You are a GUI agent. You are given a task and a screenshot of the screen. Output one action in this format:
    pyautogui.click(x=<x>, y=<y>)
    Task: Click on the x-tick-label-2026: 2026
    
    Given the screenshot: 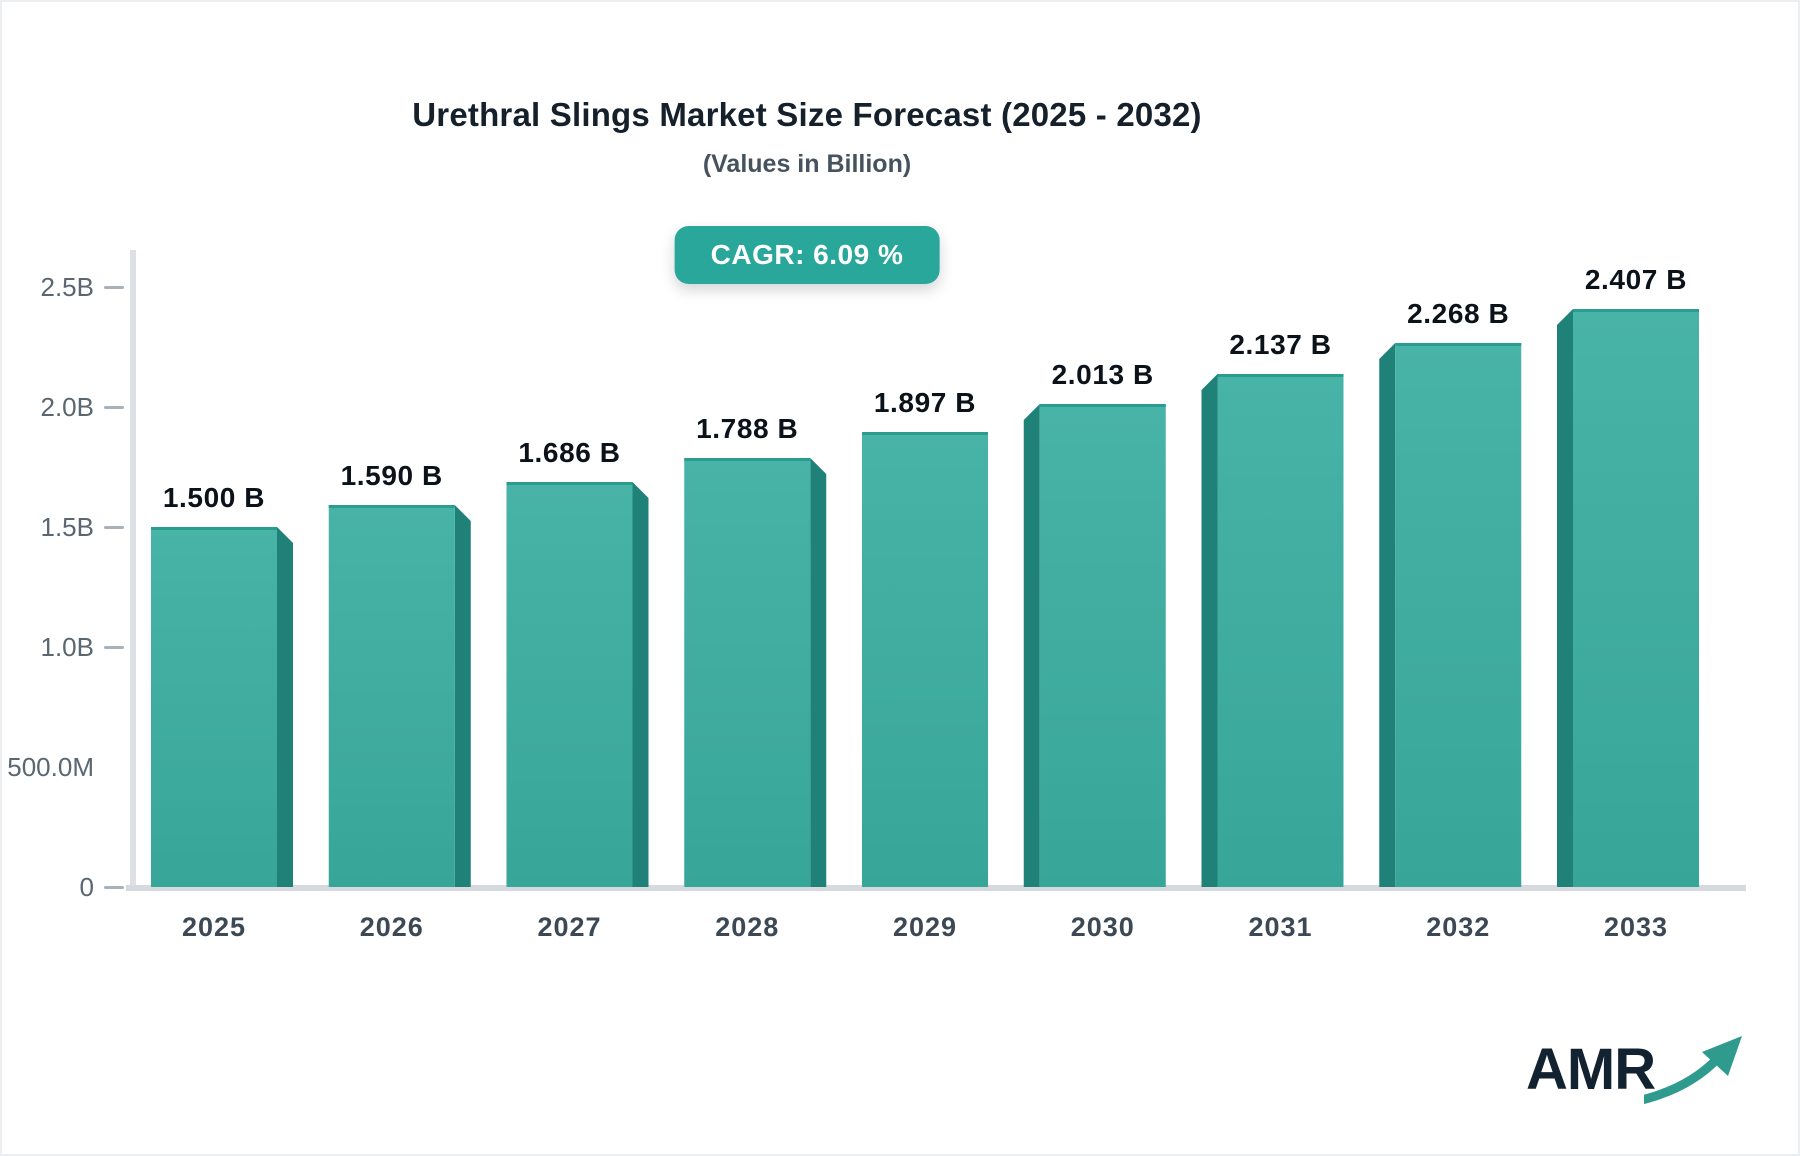 What is the action you would take?
    pyautogui.click(x=391, y=927)
    